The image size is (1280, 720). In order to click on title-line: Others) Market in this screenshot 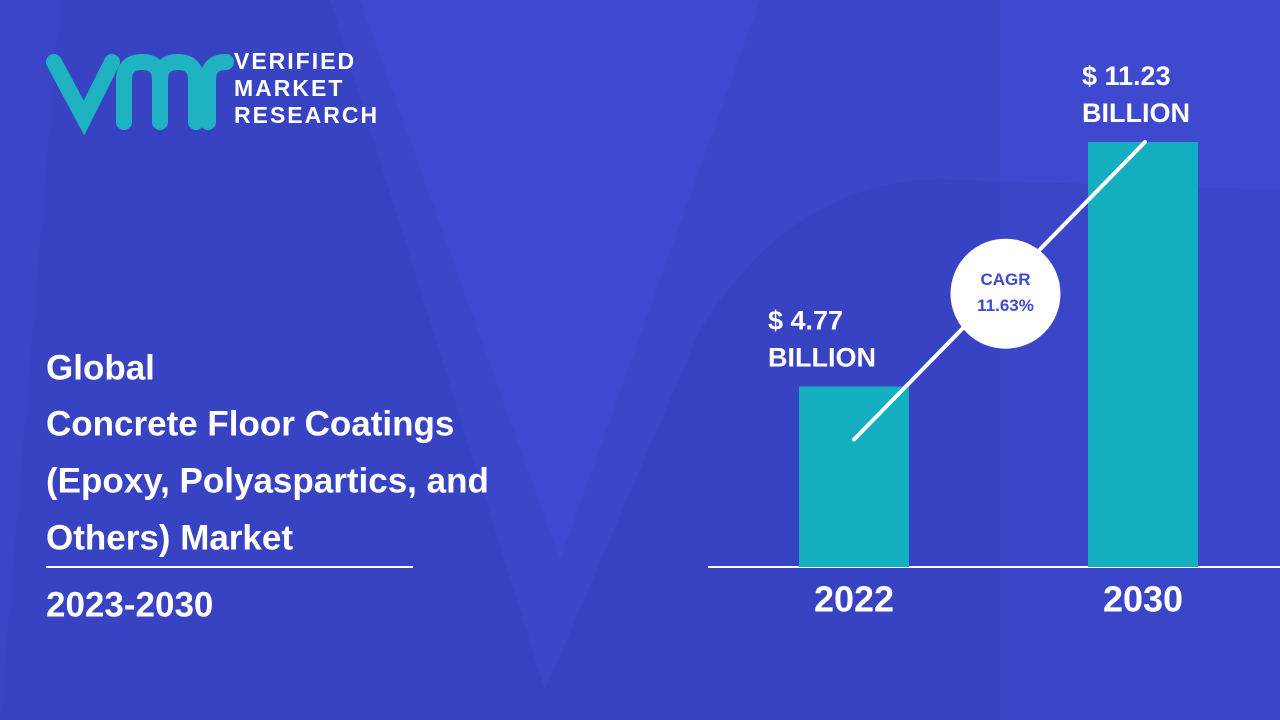, I will do `click(169, 537)`.